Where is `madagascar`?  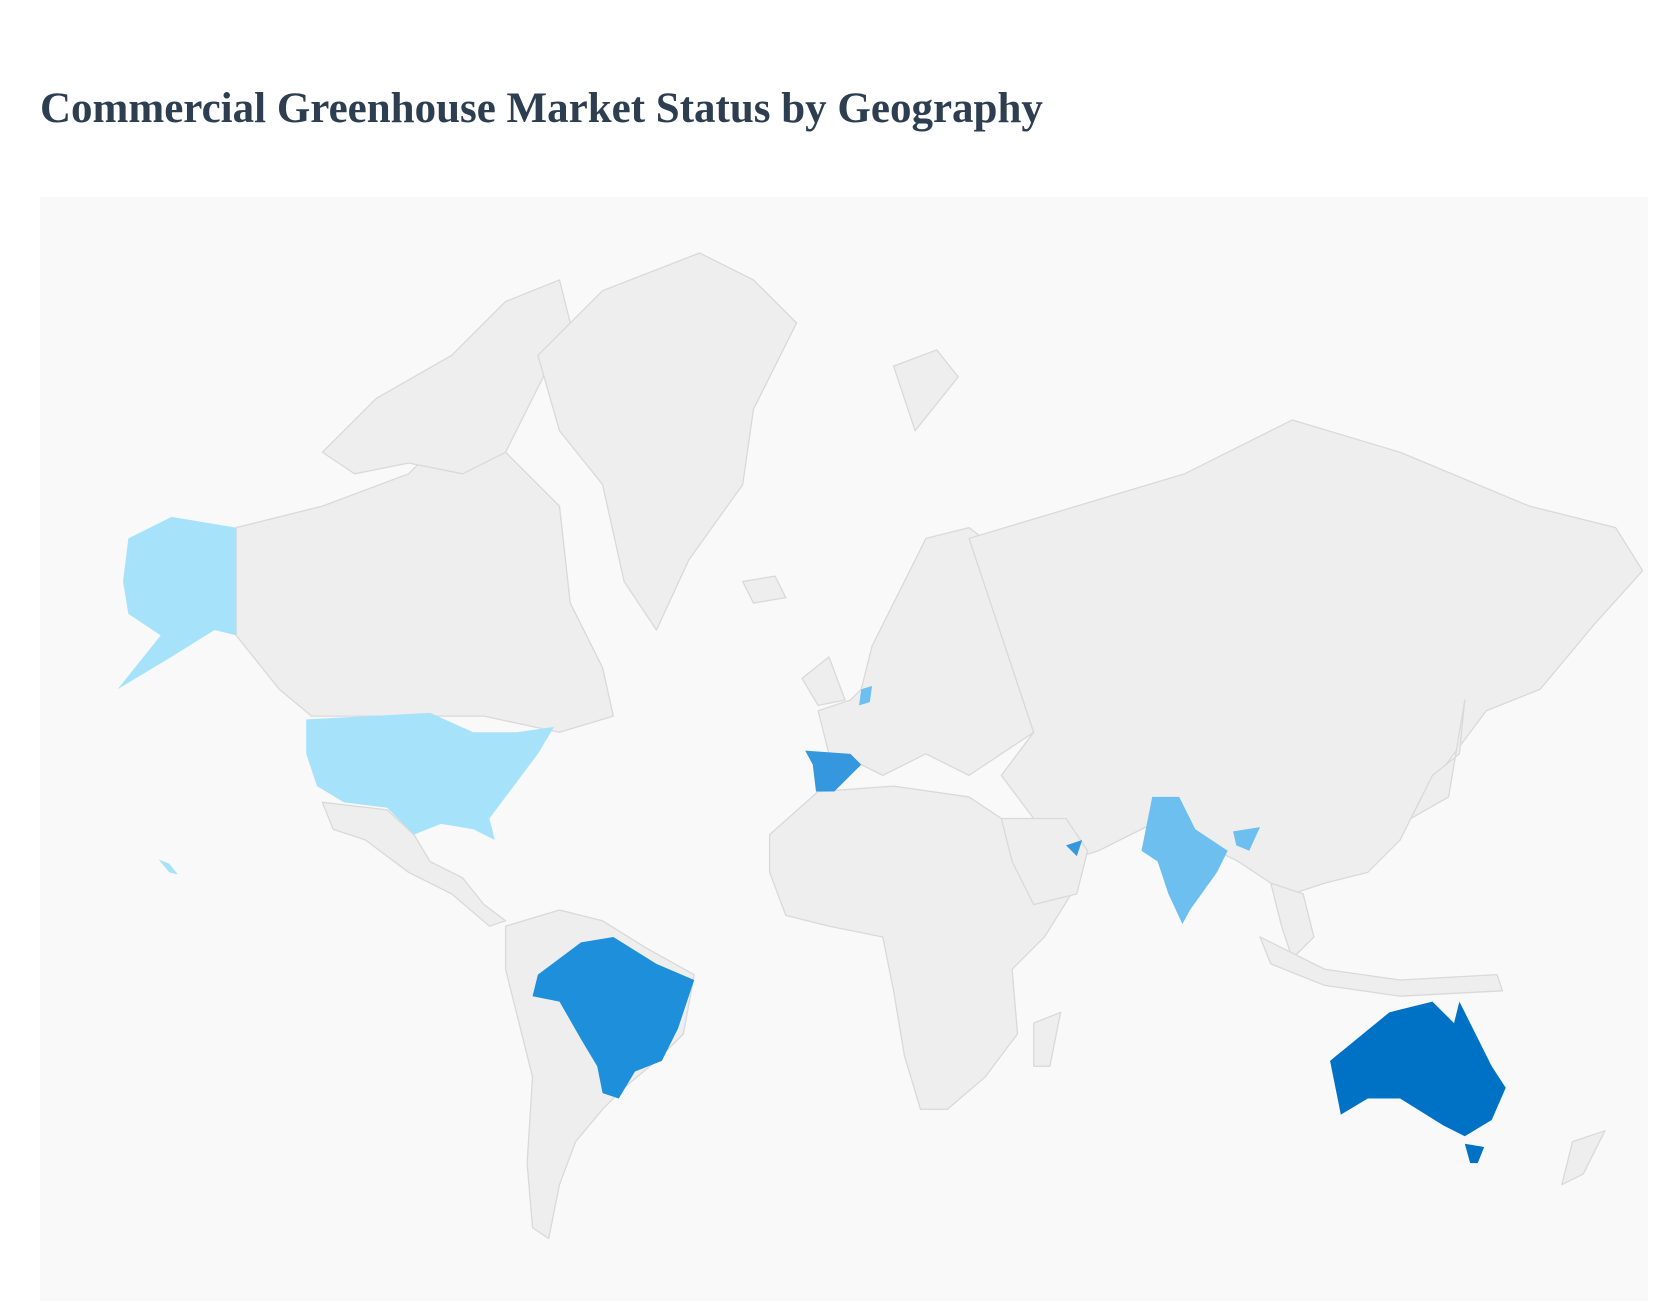
madagascar is located at coordinates (1047, 1039).